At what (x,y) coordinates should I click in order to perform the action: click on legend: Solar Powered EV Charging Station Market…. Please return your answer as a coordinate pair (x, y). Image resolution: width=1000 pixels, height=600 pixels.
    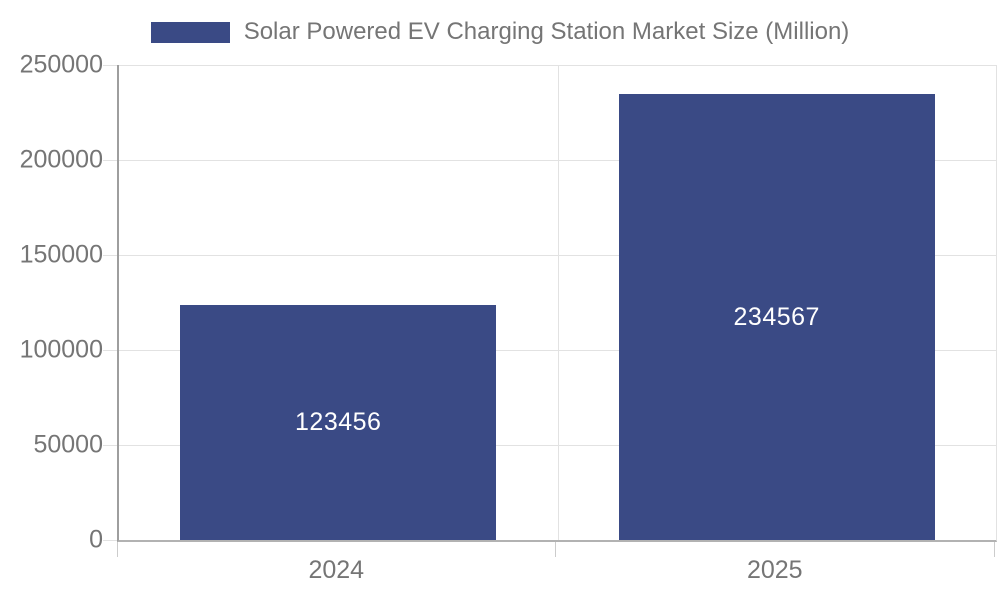
    Looking at the image, I should click on (500, 32).